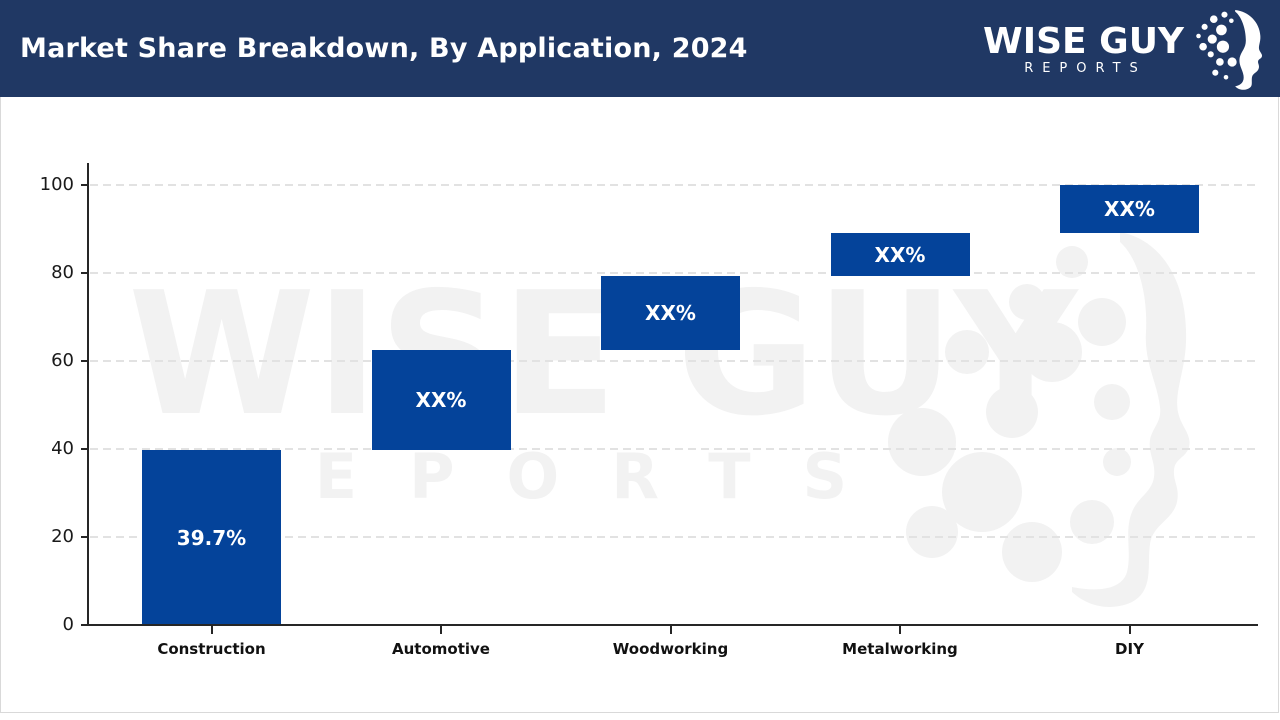  What do you see at coordinates (211, 649) in the screenshot?
I see `x-axis-label: Construction` at bounding box center [211, 649].